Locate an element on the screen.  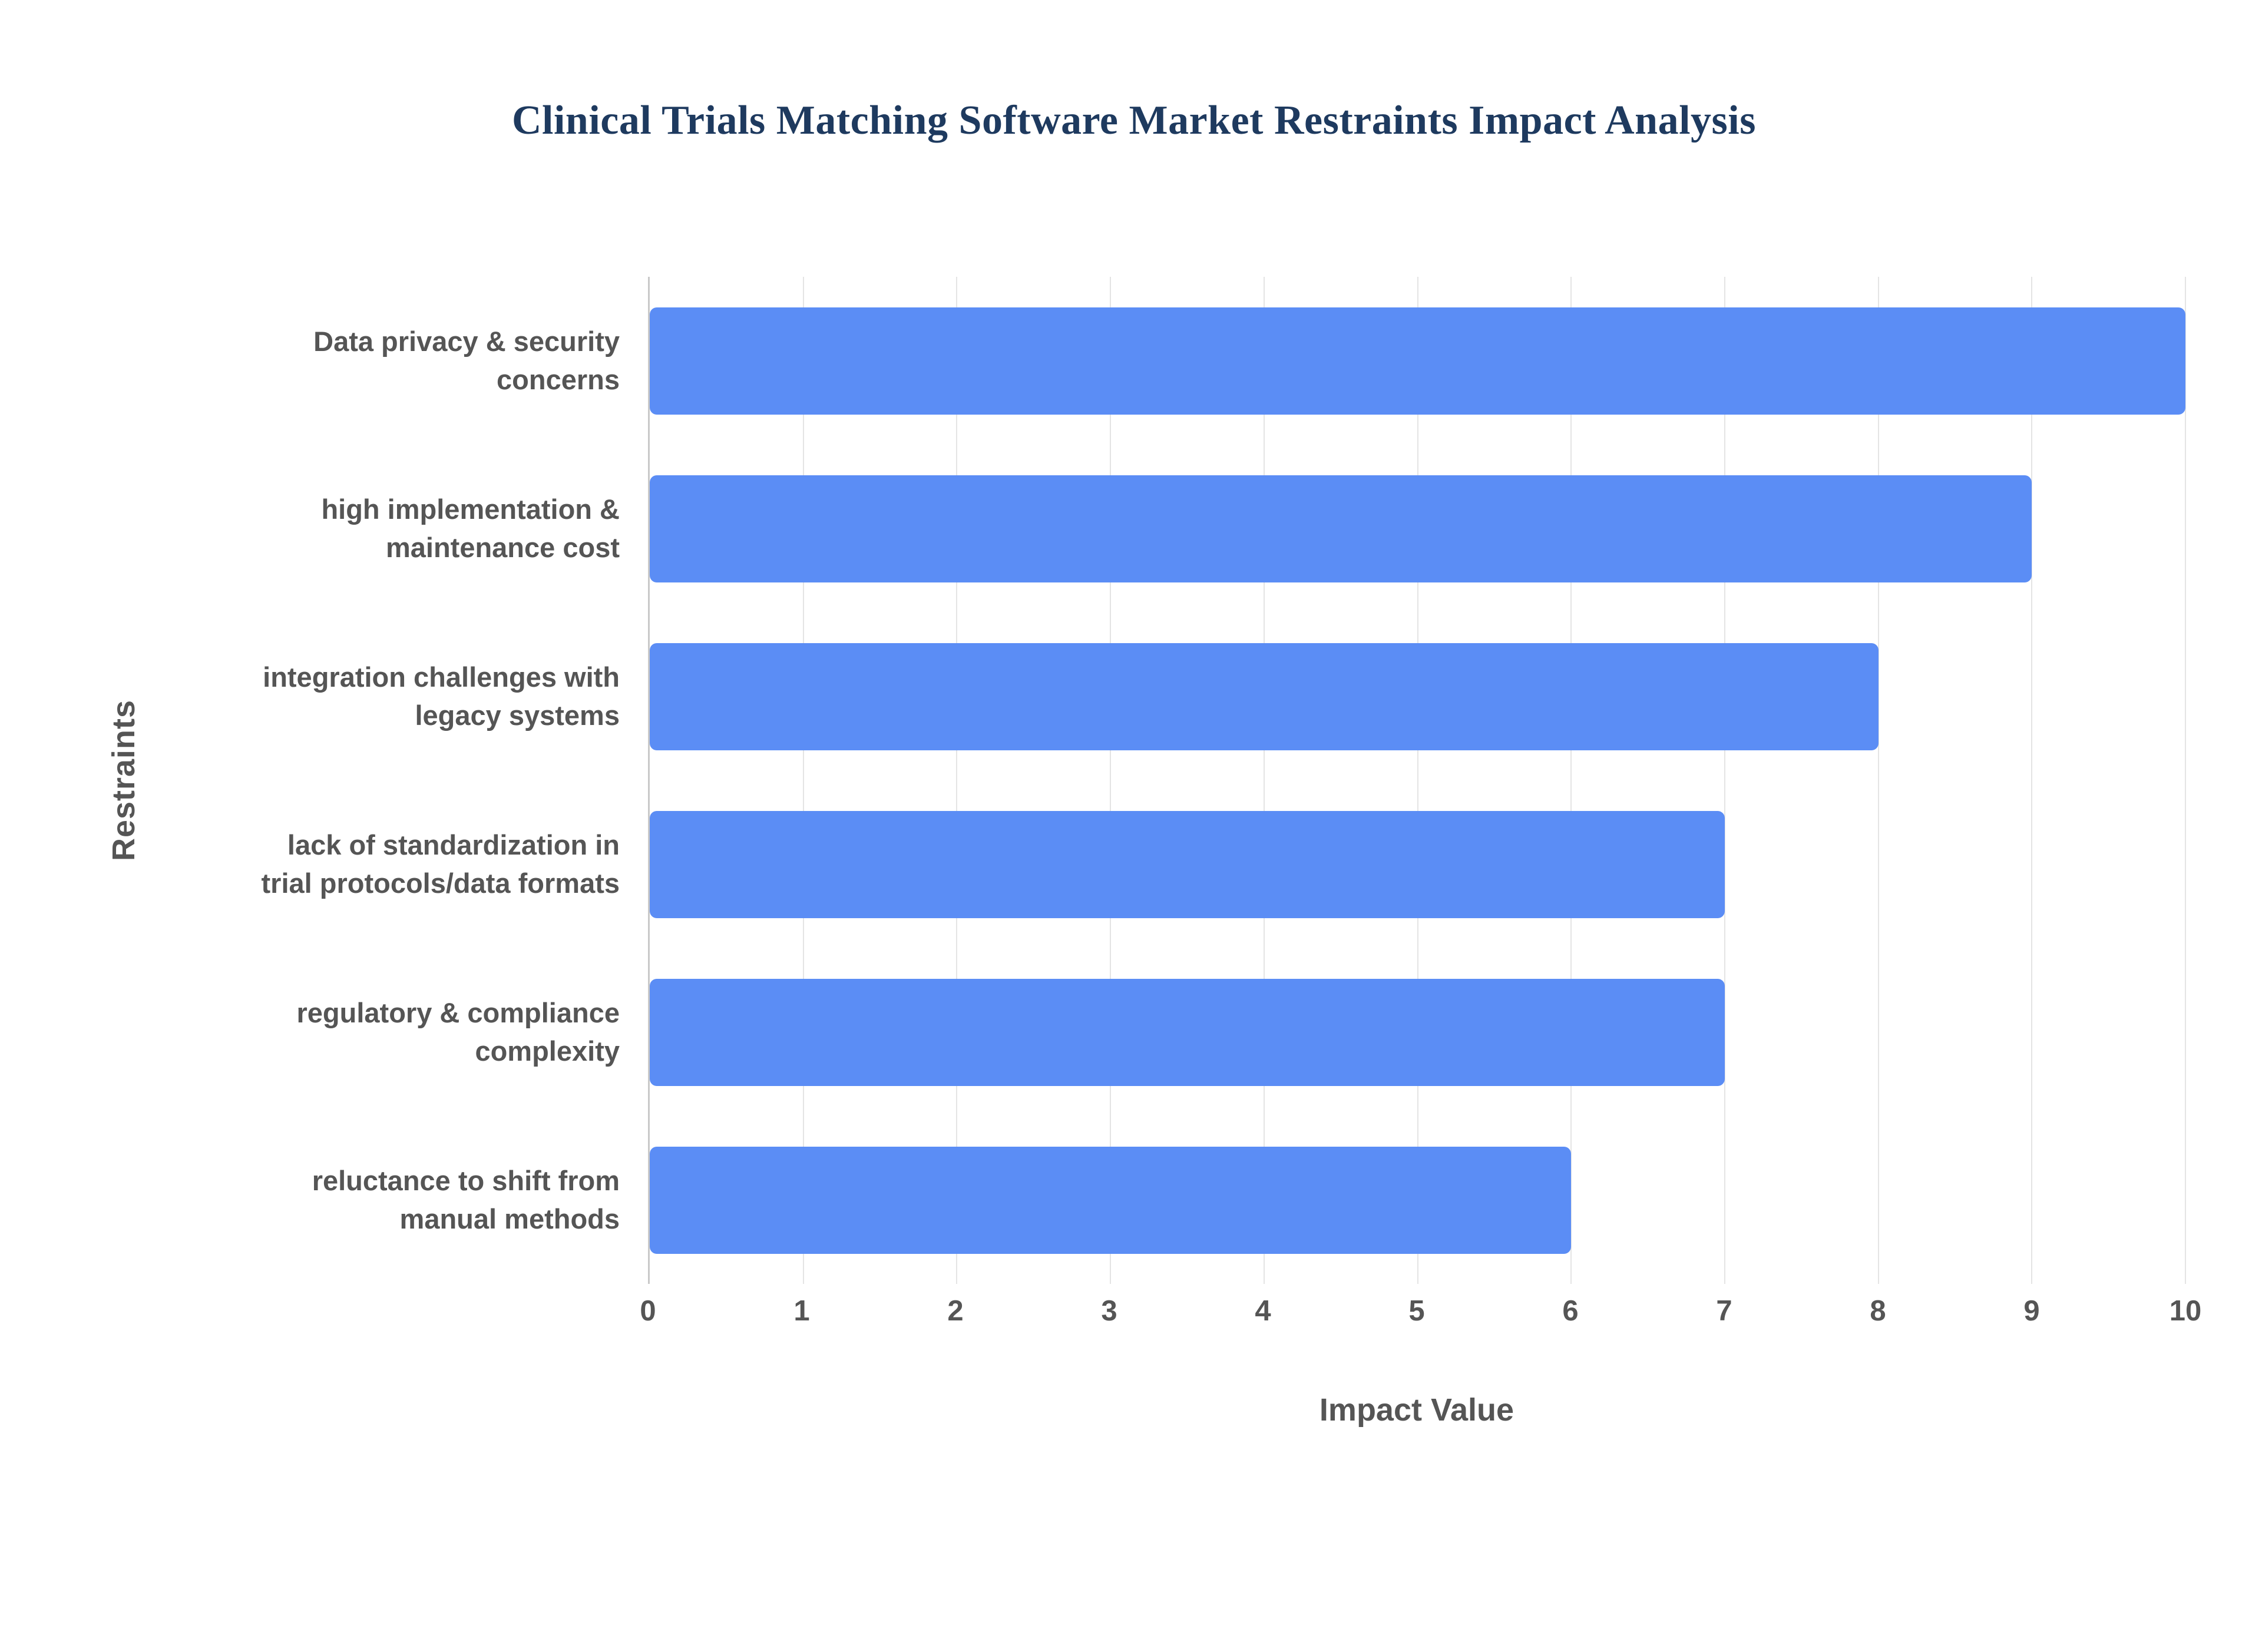
category-label-line: regulatory & compliance is located at coordinates (458, 1012).